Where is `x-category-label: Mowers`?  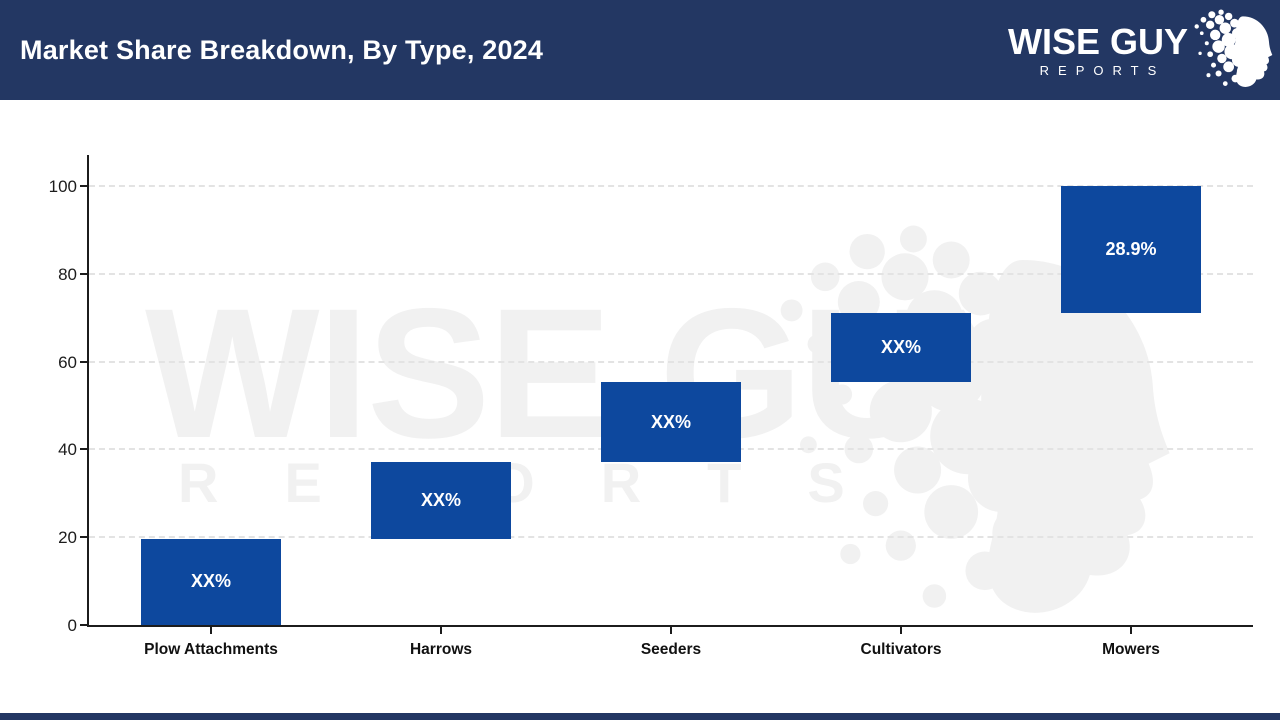
x-category-label: Mowers is located at coordinates (1131, 649).